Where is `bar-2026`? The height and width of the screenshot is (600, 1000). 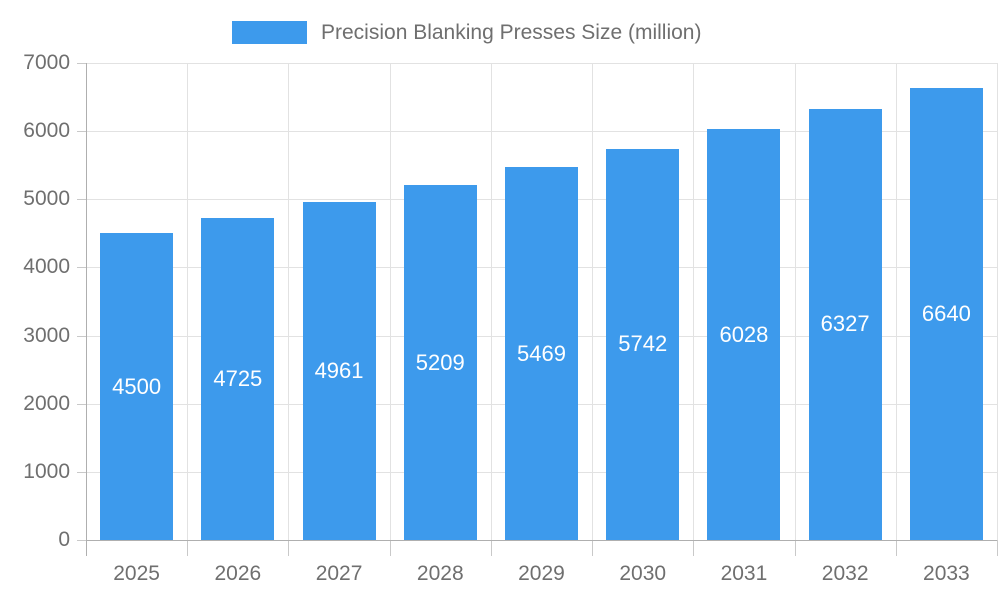 bar-2026 is located at coordinates (238, 379).